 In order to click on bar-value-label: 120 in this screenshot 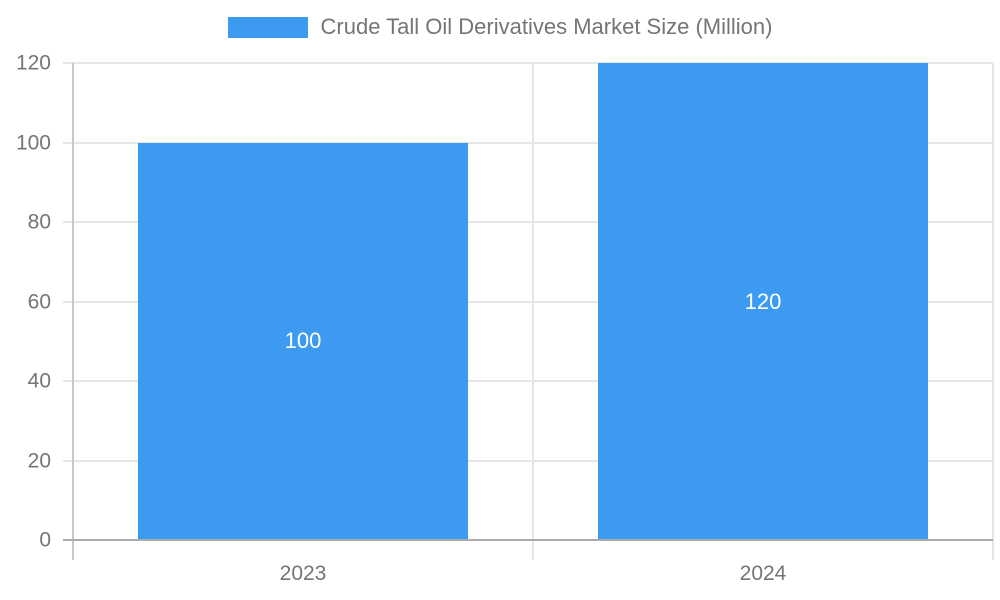, I will do `click(763, 301)`.